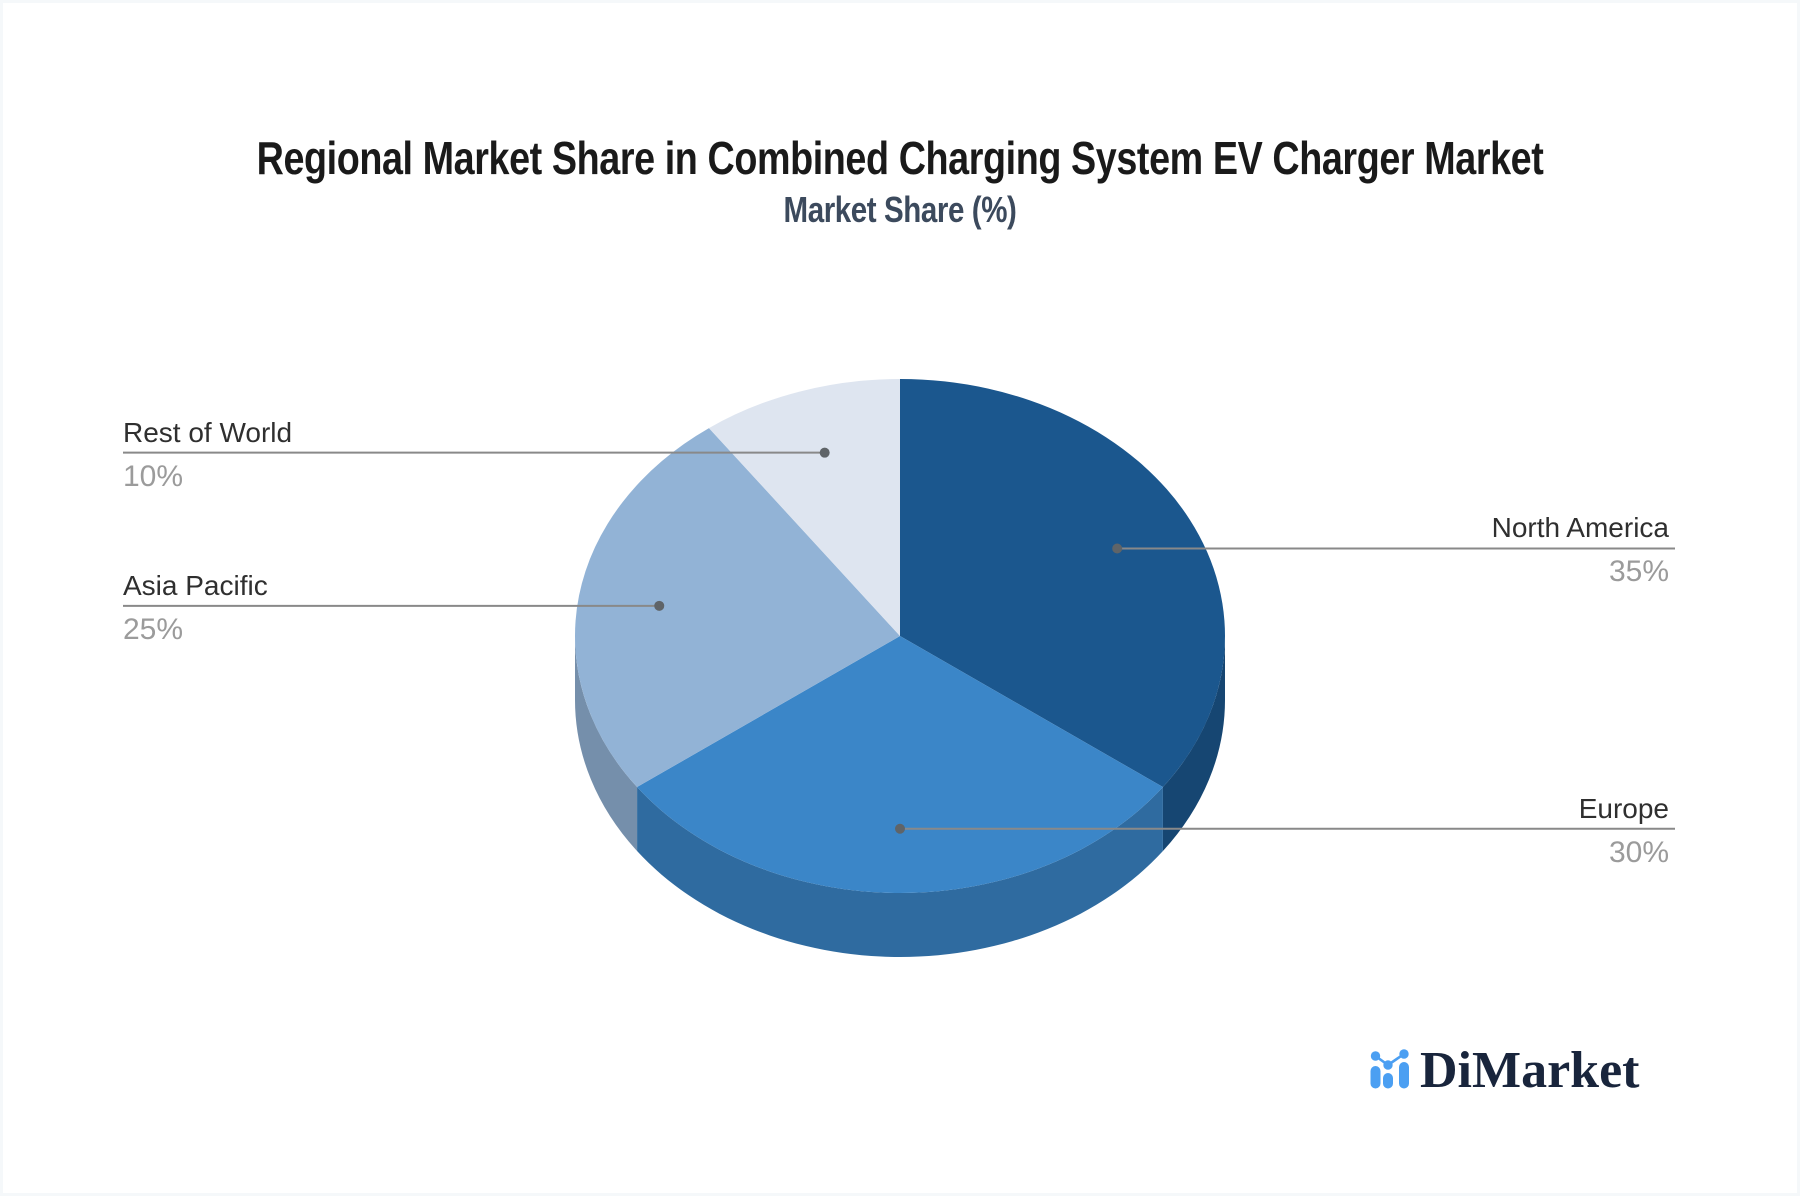  What do you see at coordinates (333, 454) in the screenshot?
I see `slice-label-rest-of-world: Rest of World 10%` at bounding box center [333, 454].